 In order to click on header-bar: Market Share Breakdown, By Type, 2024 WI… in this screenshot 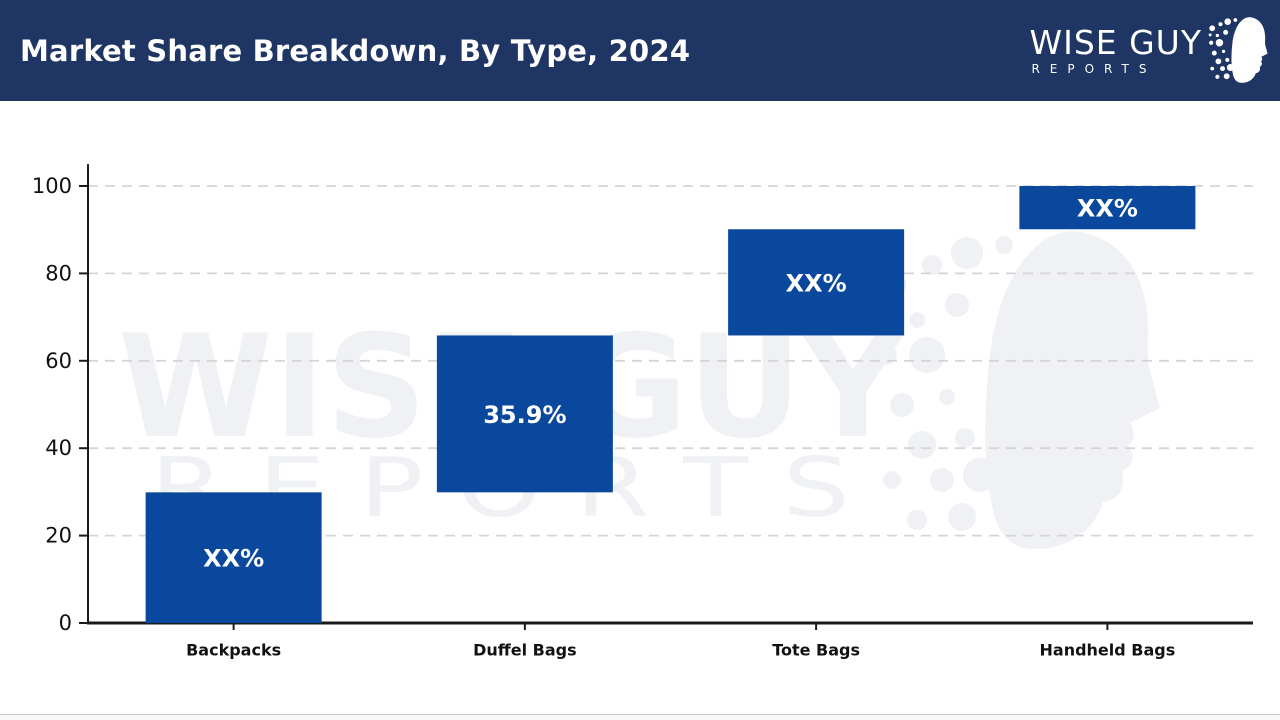, I will do `click(640, 50)`.